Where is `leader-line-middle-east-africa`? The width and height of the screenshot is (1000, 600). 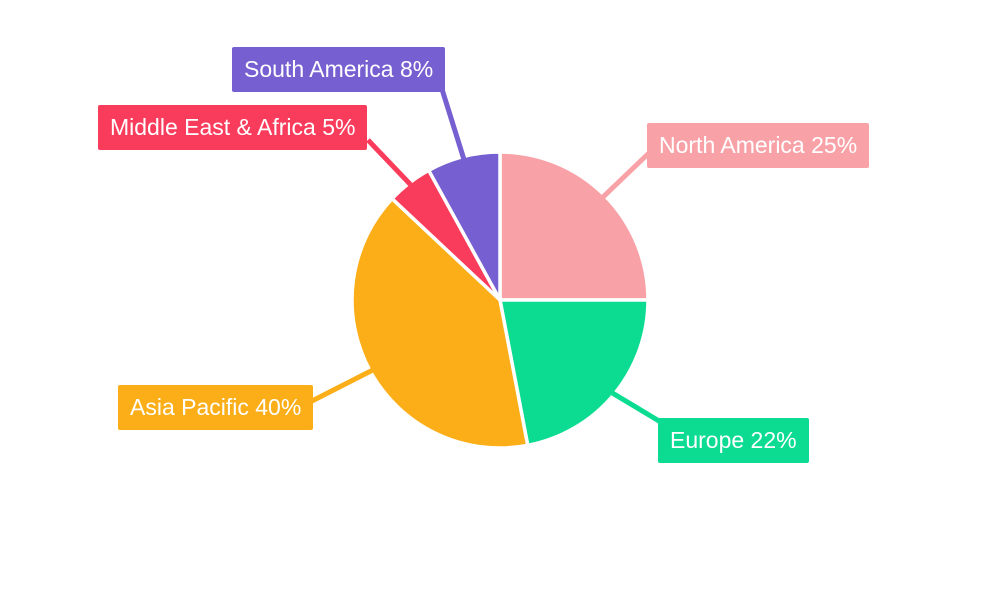 leader-line-middle-east-africa is located at coordinates (389, 162).